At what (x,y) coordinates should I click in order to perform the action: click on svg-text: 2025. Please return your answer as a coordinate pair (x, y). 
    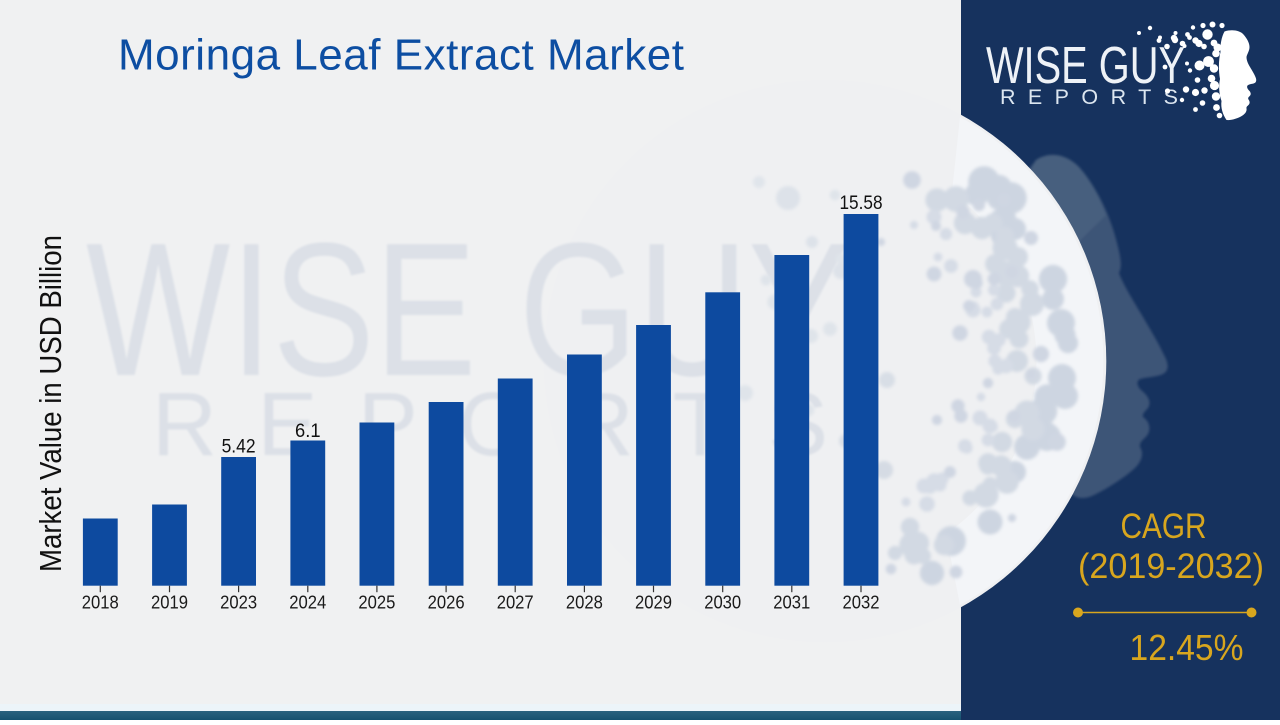
    Looking at the image, I should click on (376, 603).